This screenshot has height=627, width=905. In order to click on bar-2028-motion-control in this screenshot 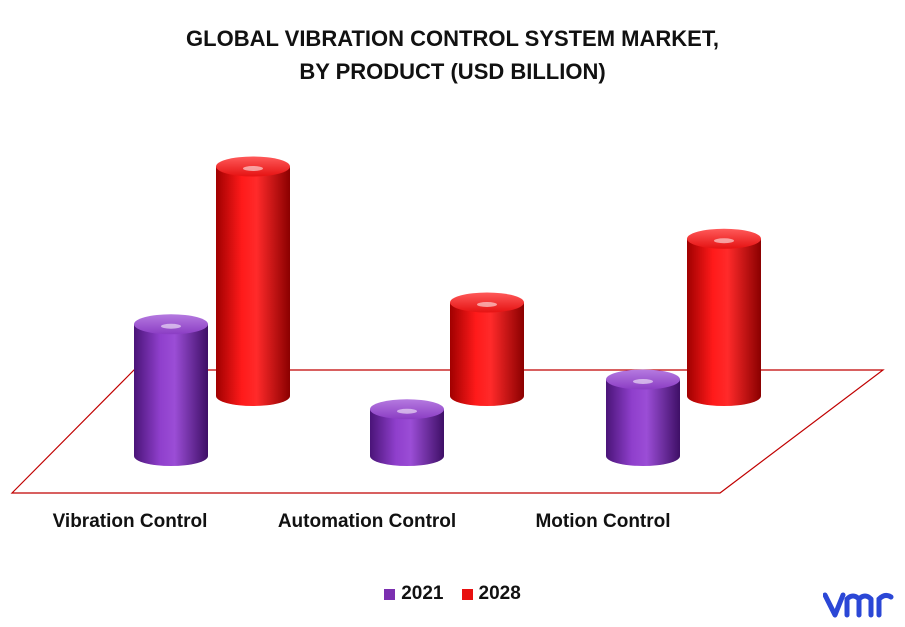, I will do `click(724, 317)`.